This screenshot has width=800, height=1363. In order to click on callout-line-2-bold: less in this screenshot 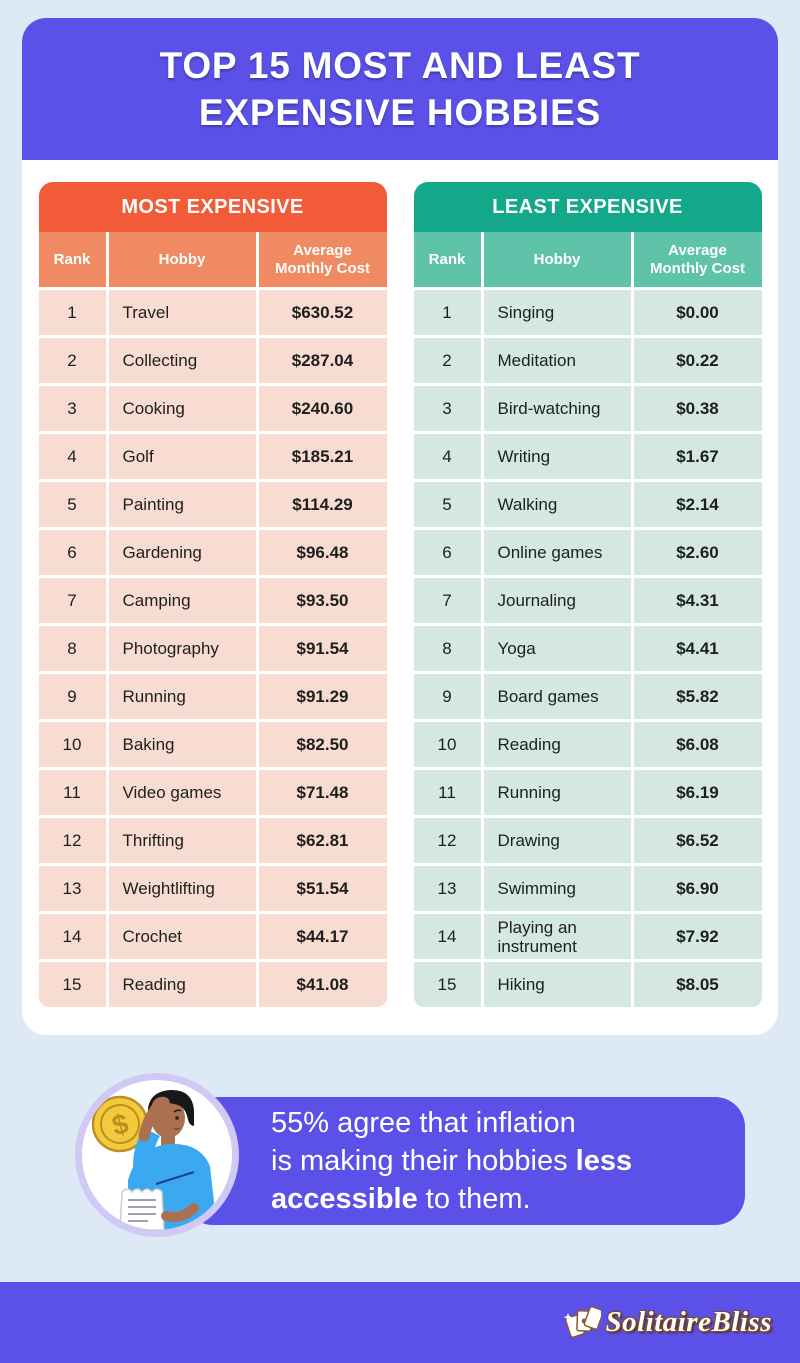, I will do `click(604, 1161)`.